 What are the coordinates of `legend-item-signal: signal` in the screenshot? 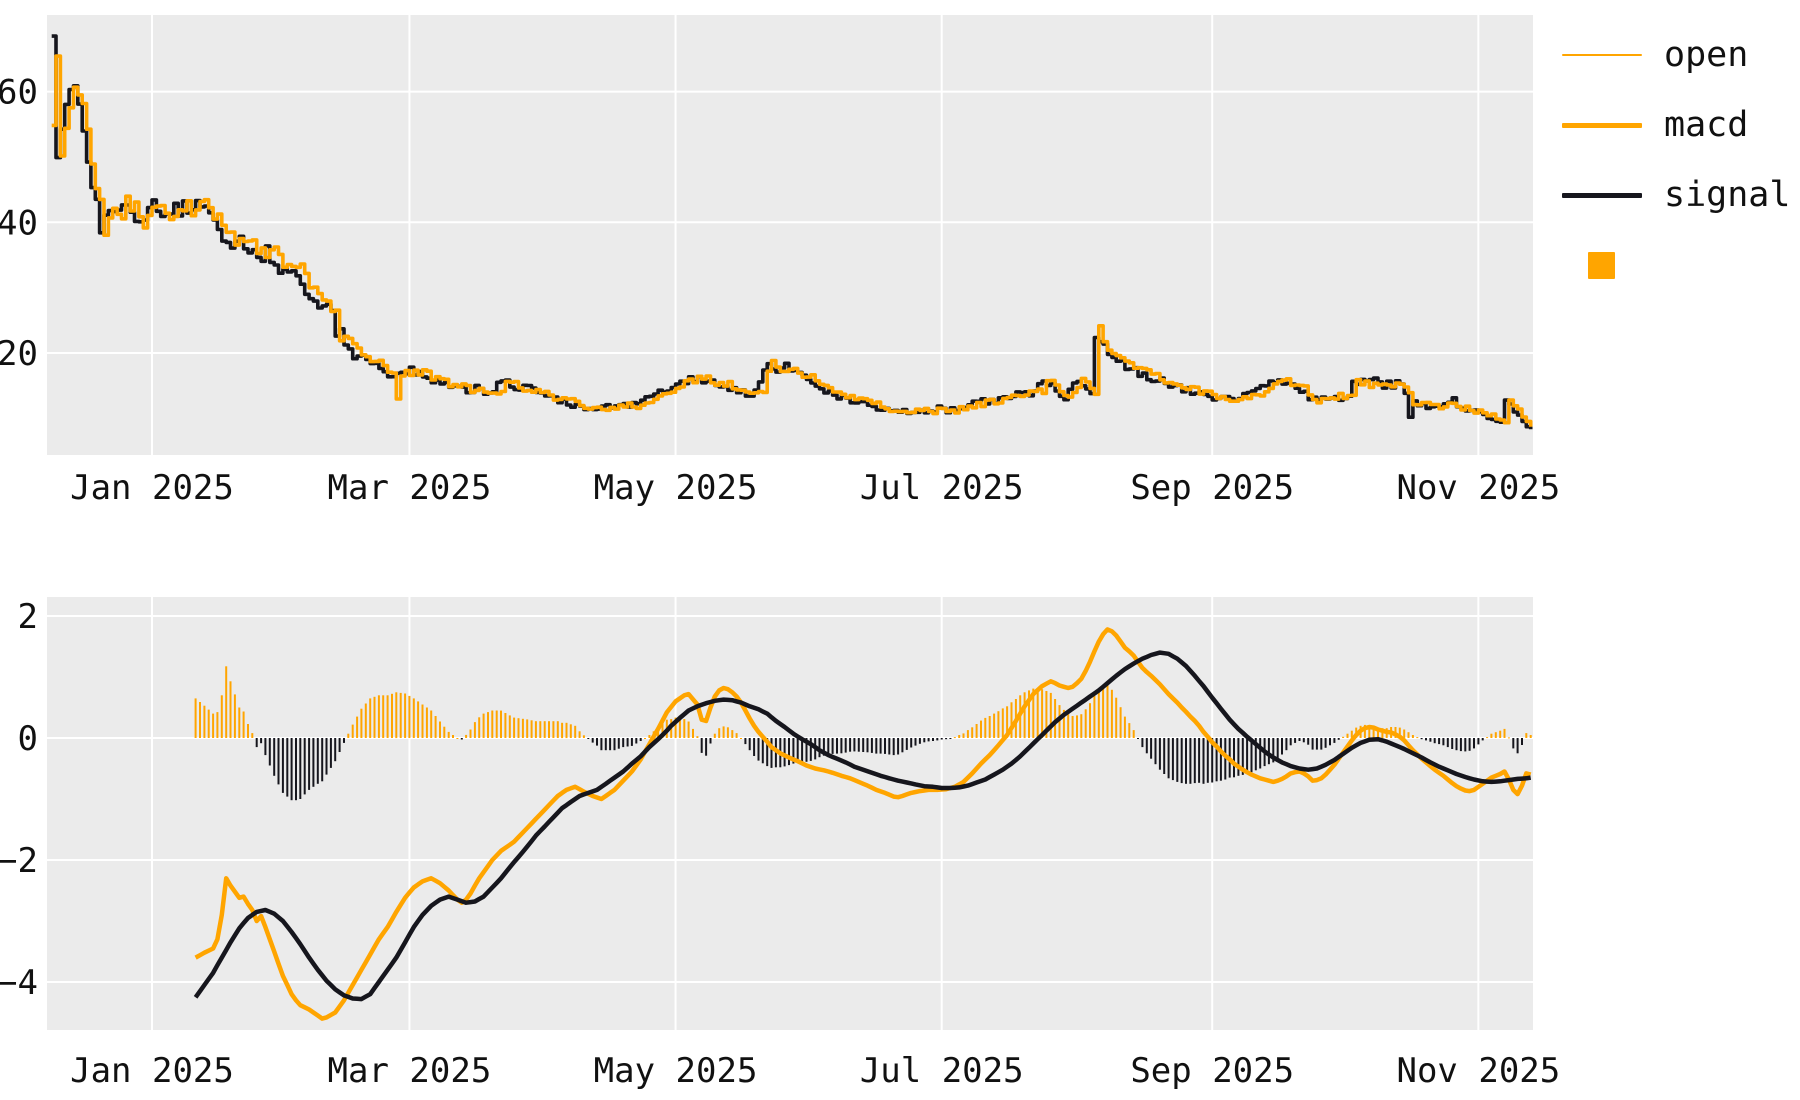 It's located at (1681, 195).